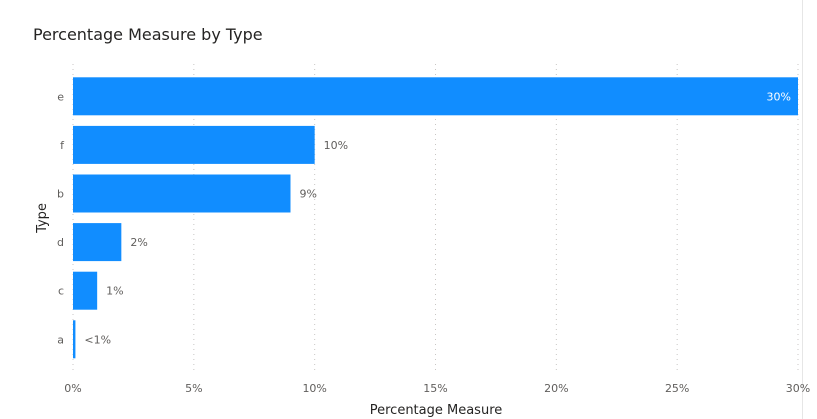  I want to click on data-label: <1%, so click(97, 339).